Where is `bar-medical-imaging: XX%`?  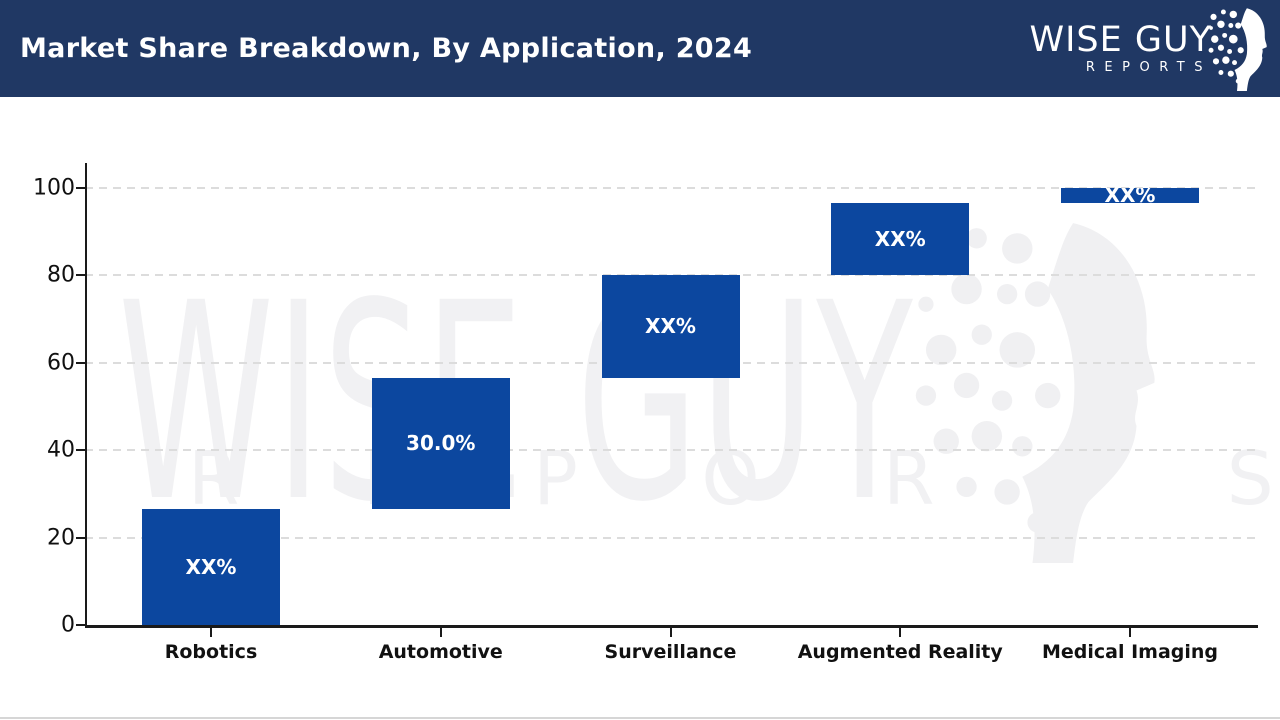 bar-medical-imaging: XX% is located at coordinates (1130, 195).